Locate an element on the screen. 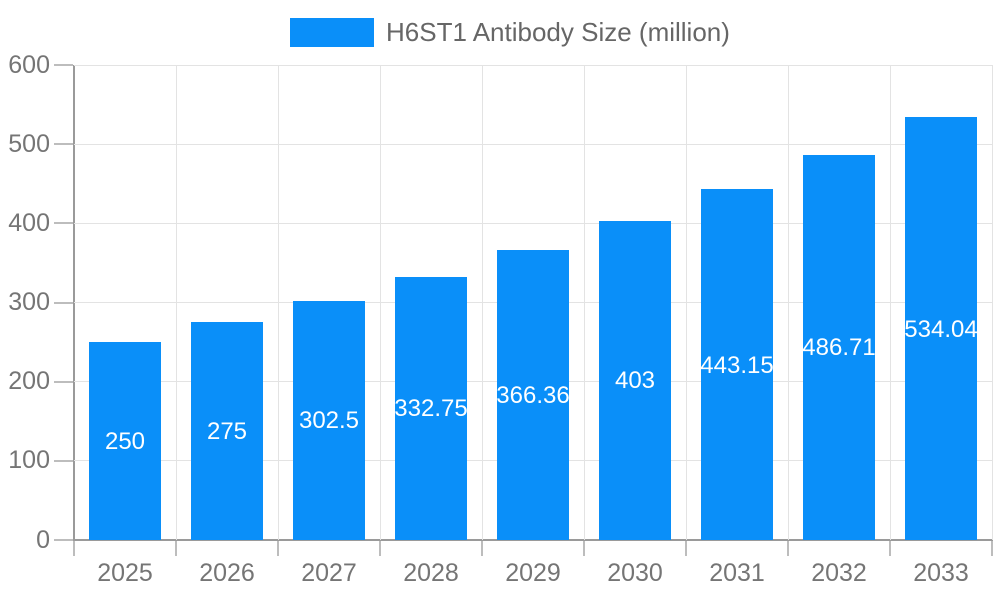 The height and width of the screenshot is (600, 1000). x-axis-label: 2030 is located at coordinates (635, 573).